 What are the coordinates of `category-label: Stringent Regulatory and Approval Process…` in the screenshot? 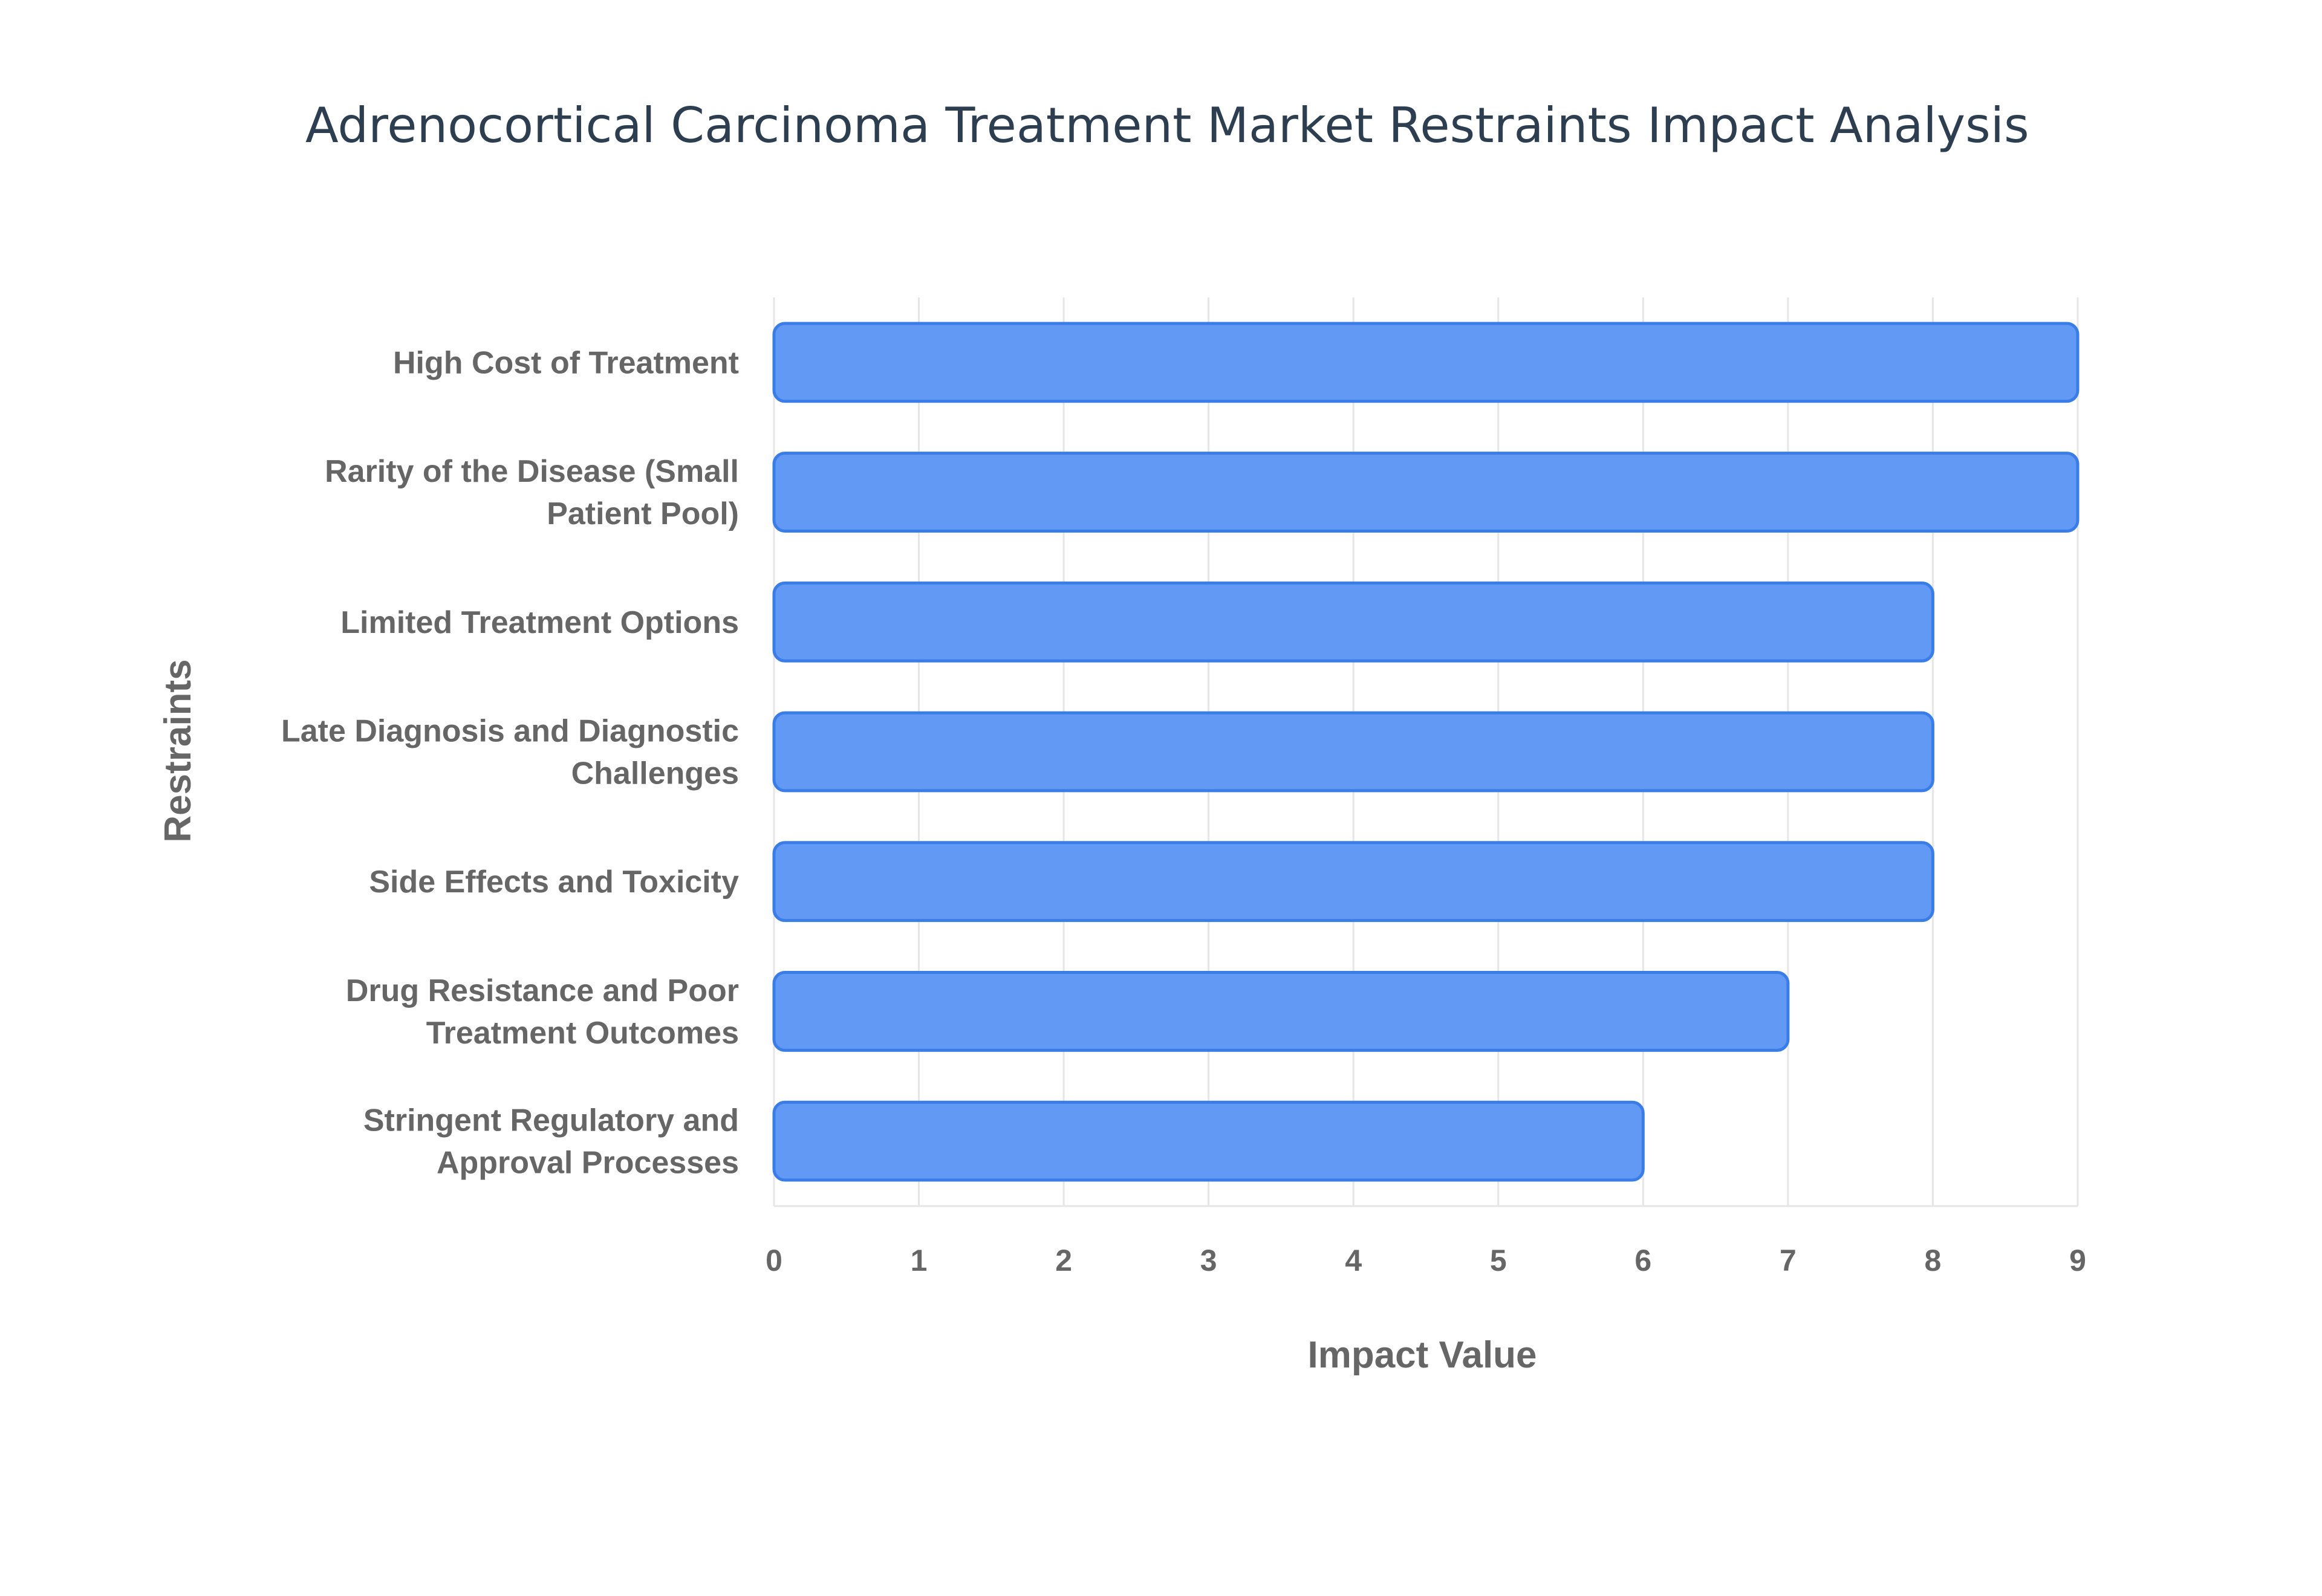 It's located at (551, 1142).